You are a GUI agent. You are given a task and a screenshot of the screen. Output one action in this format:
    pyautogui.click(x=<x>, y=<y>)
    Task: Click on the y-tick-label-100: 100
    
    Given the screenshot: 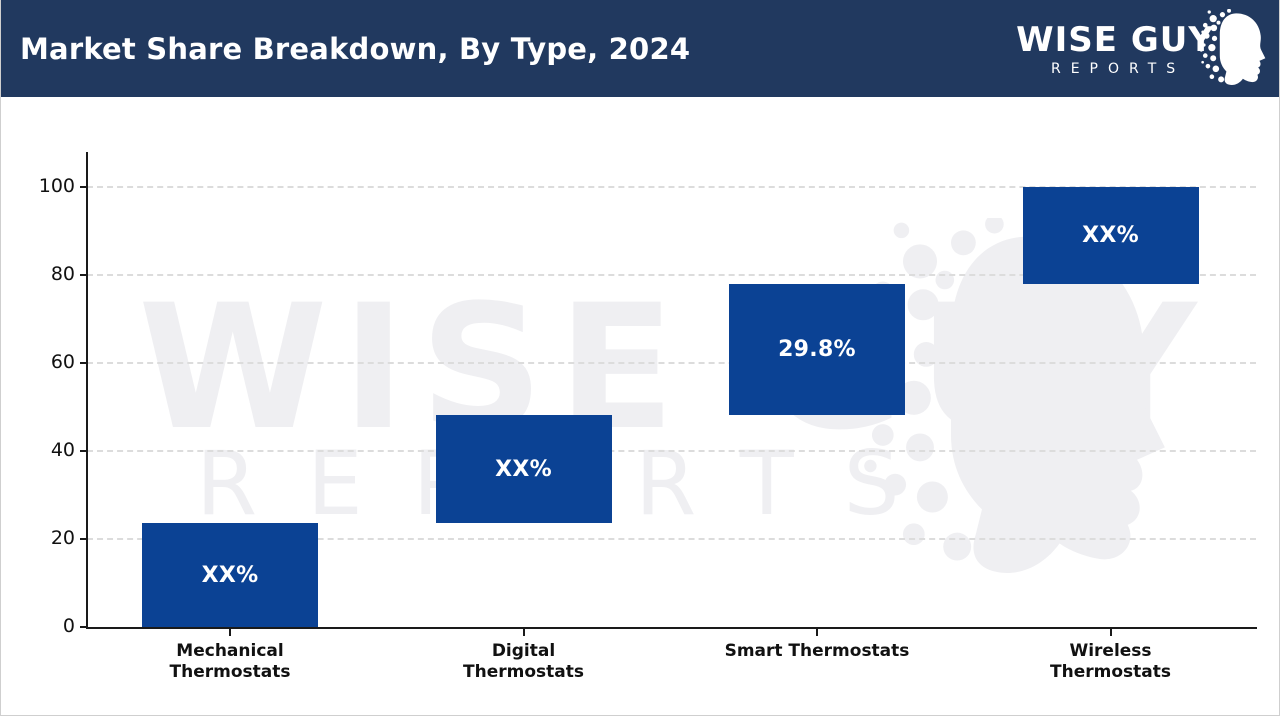 What is the action you would take?
    pyautogui.click(x=56, y=186)
    